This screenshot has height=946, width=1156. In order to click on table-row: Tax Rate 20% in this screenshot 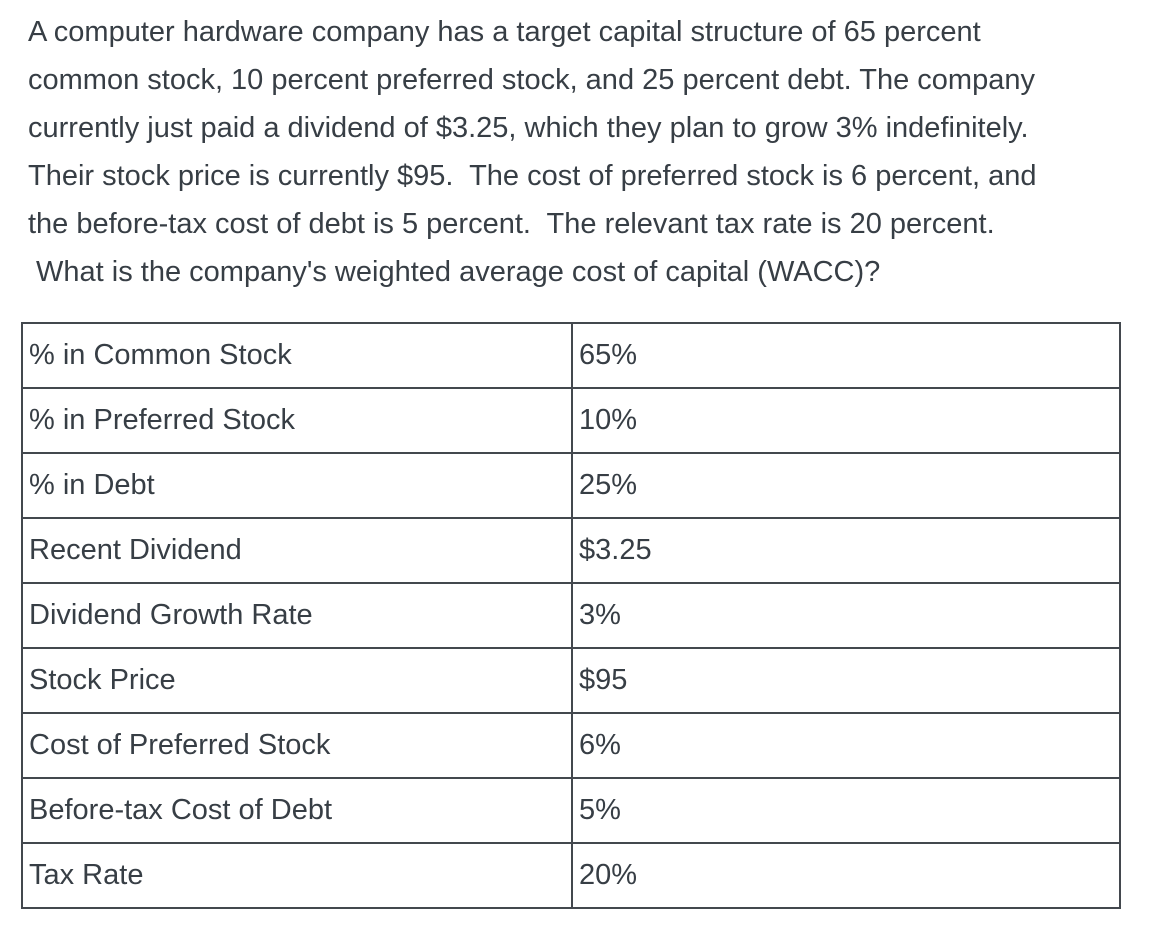, I will do `click(571, 875)`.